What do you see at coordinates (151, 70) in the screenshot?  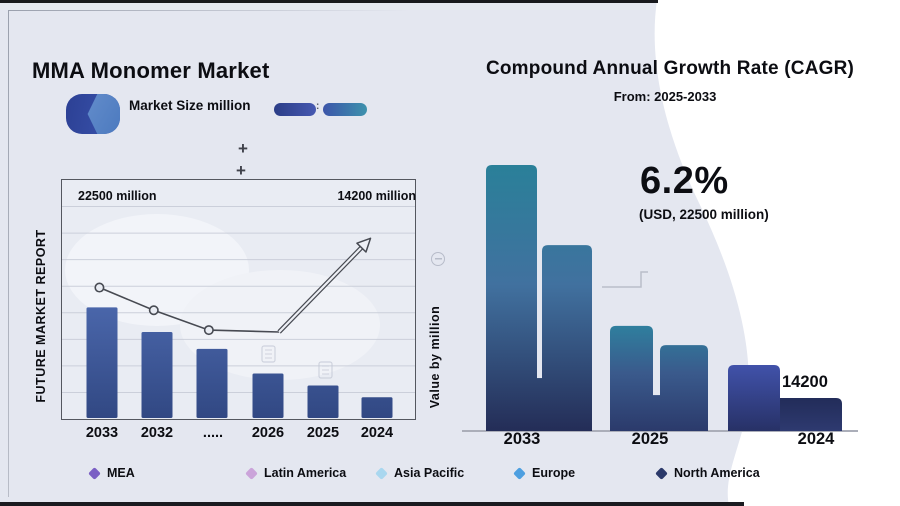 I see `page-title: MMA Monomer Market` at bounding box center [151, 70].